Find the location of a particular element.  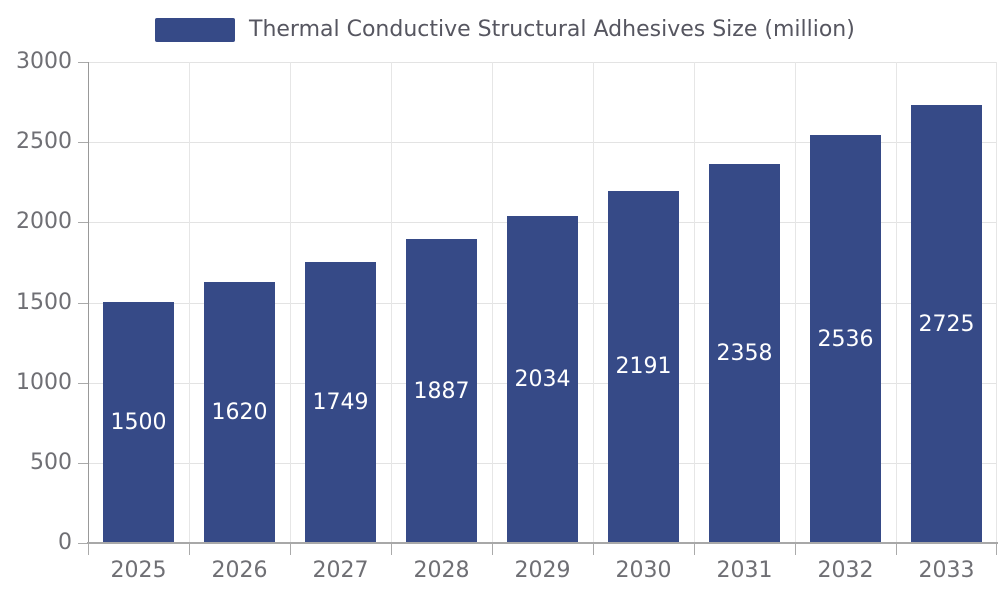

y-tick-label: 2500 is located at coordinates (44, 142).